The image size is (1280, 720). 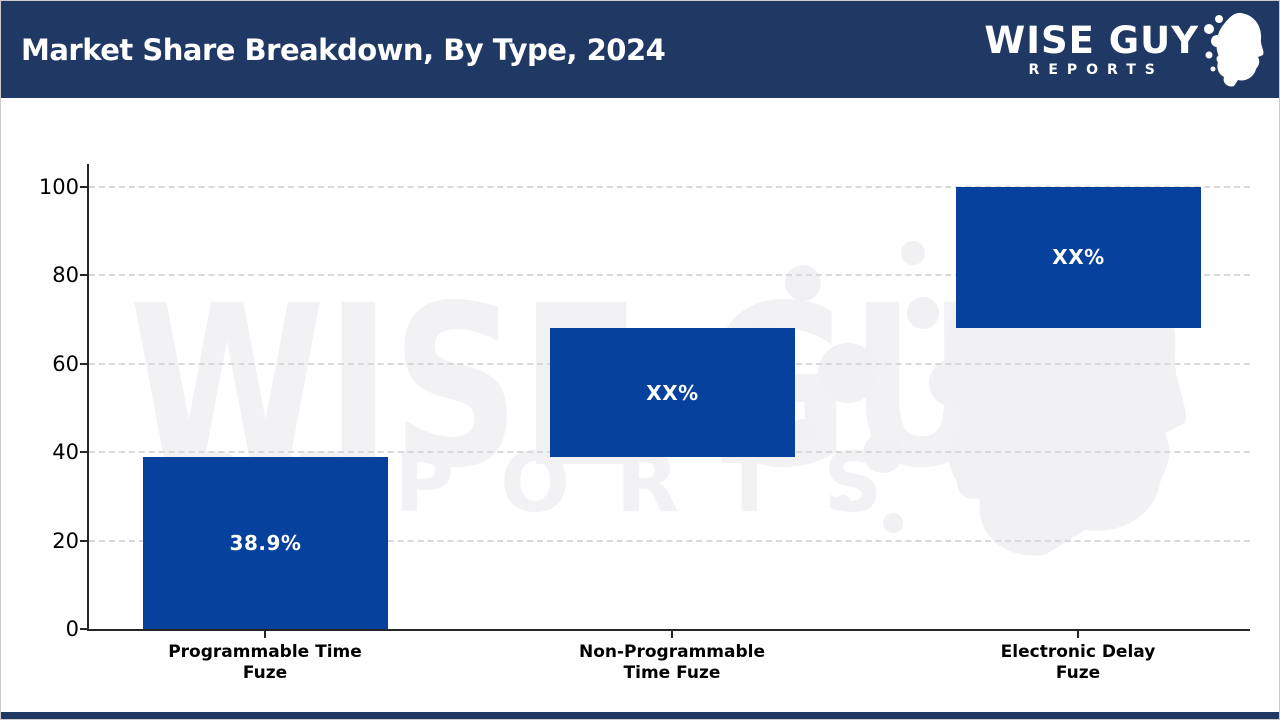 I want to click on bar-electronic-delay-fuze: XX%, so click(x=1078, y=257).